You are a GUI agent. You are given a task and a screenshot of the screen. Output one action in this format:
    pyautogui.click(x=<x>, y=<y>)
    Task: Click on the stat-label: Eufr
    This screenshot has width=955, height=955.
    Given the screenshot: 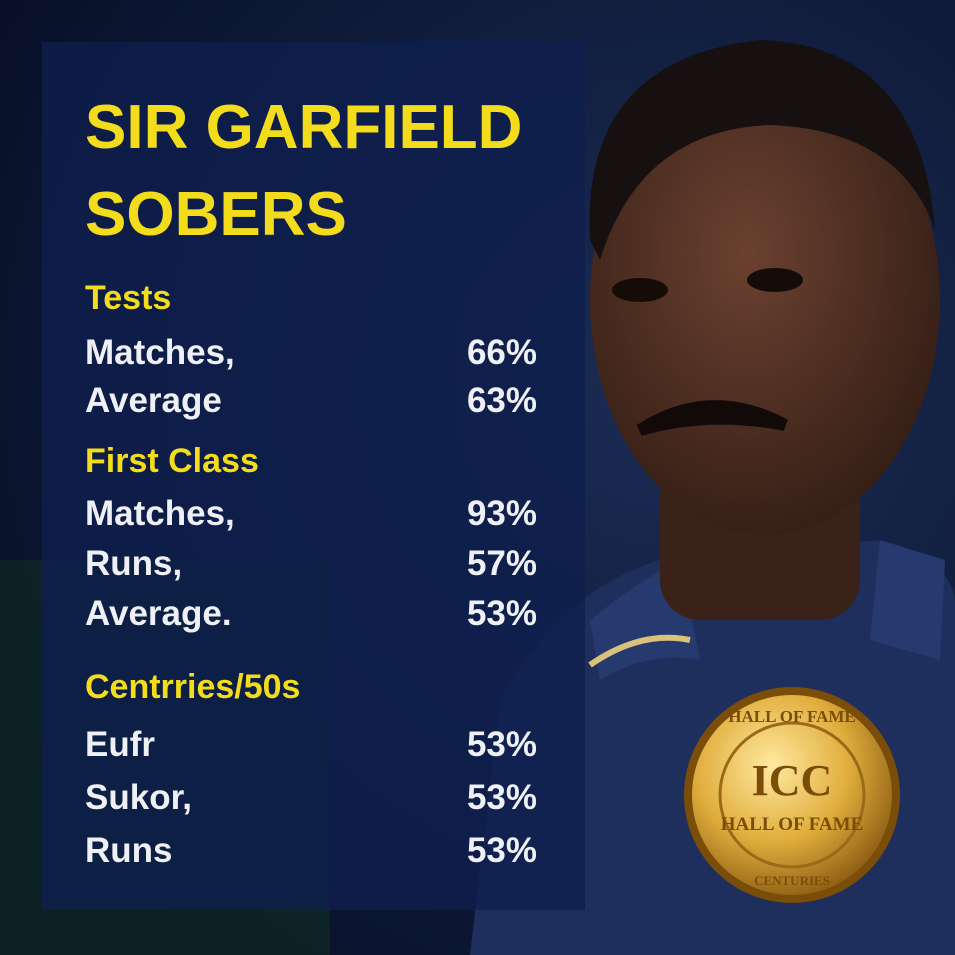 What is the action you would take?
    pyautogui.click(x=120, y=744)
    